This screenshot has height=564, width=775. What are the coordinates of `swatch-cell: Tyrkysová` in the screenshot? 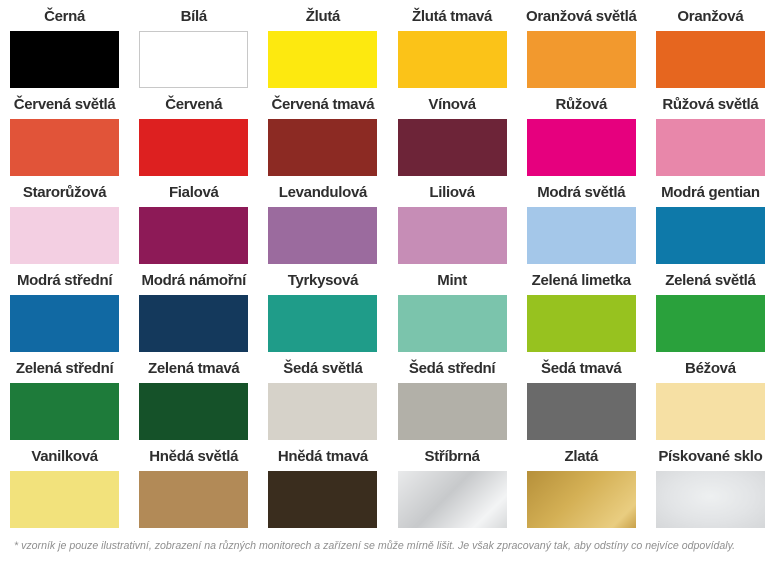 It's located at (322, 308).